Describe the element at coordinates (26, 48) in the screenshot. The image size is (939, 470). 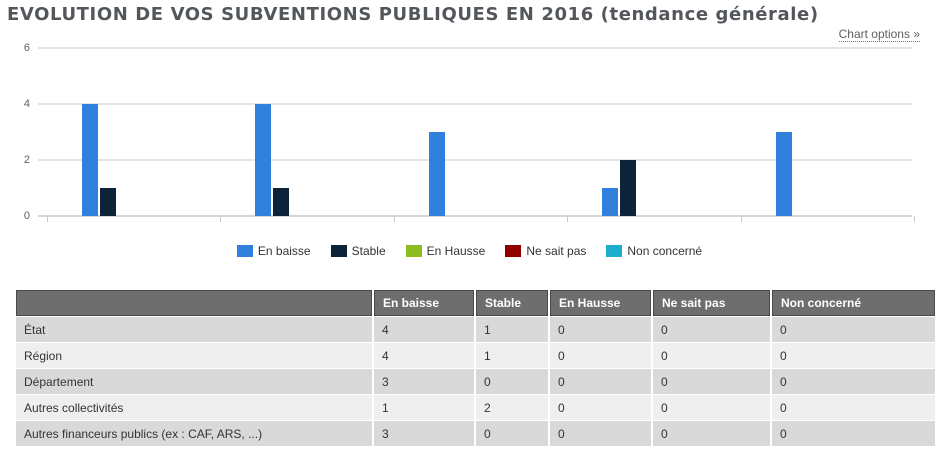
I see `y-axis-tick-label: 6` at that location.